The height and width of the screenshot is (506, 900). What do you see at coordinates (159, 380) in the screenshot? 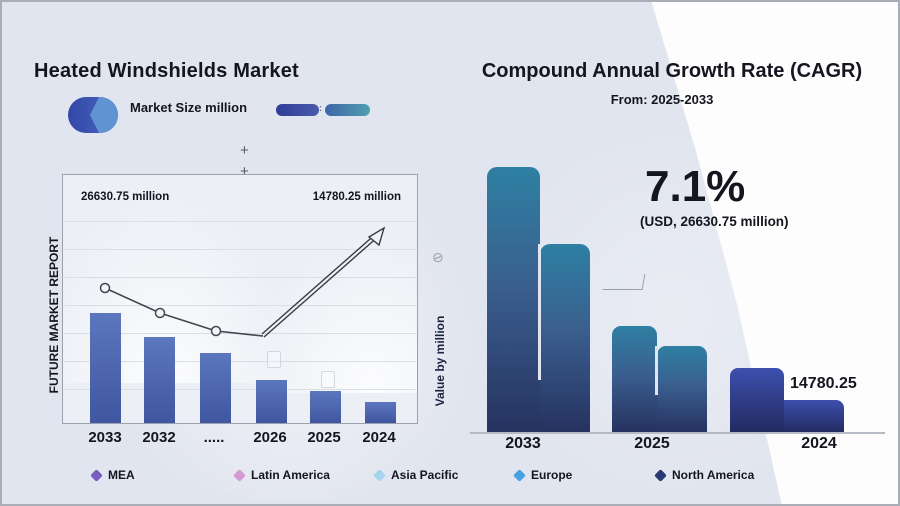
I see `bar-2032` at bounding box center [159, 380].